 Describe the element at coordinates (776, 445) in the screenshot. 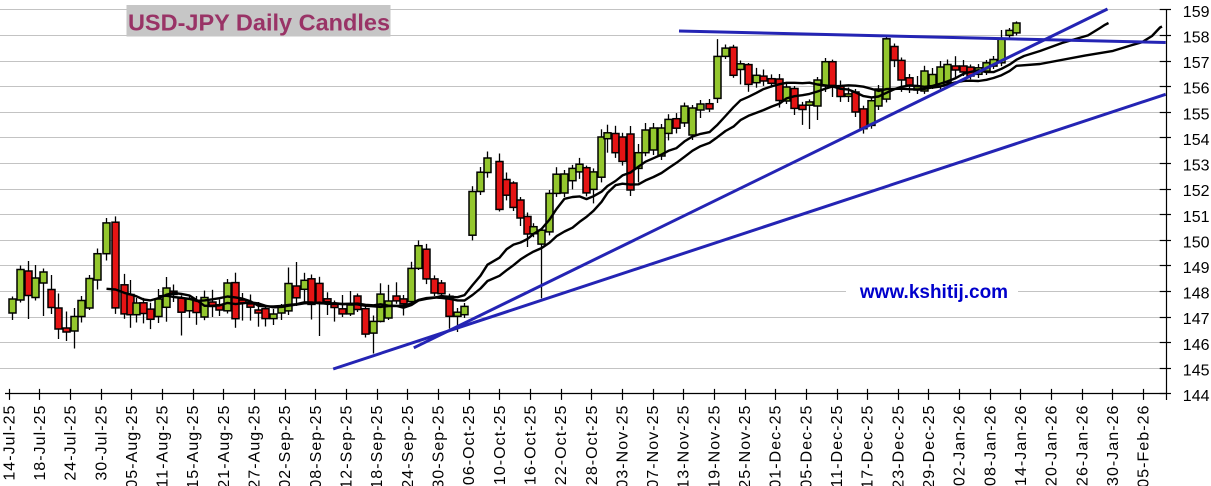

I see `svg-text: 01-Dec-25` at that location.